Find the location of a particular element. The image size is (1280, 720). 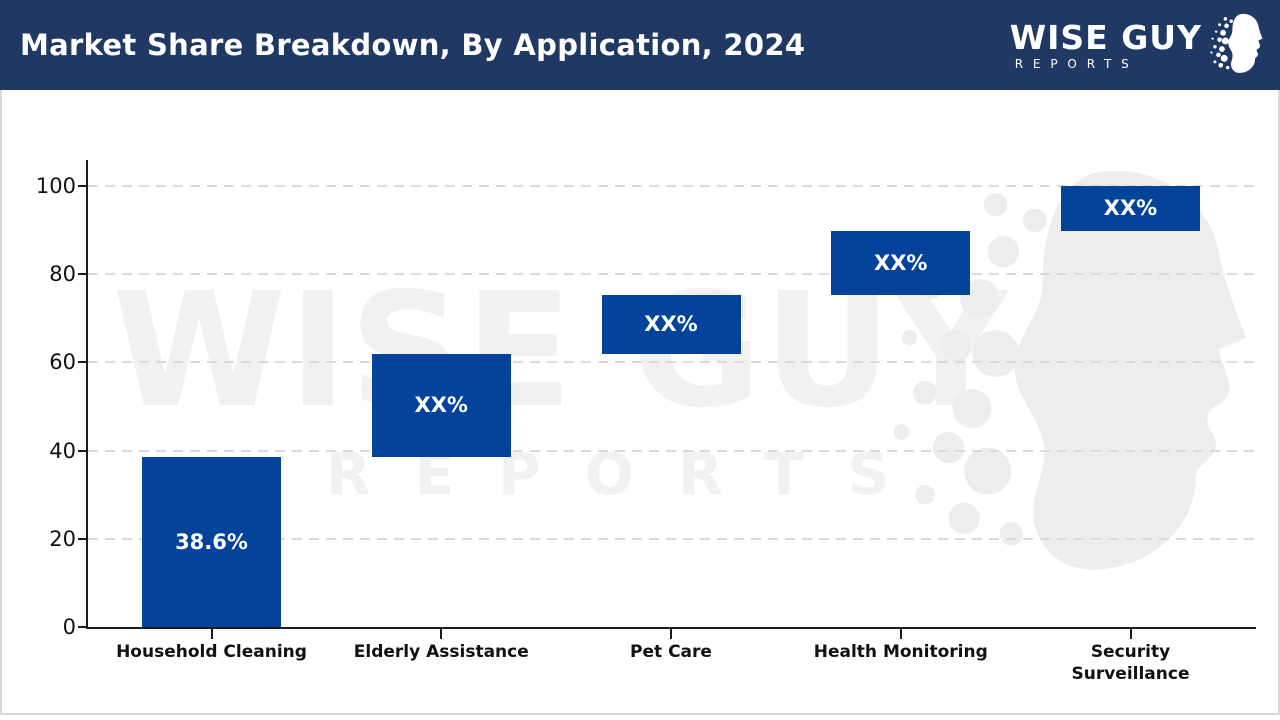

x-category-label-health-monitoring: Health Monitoring is located at coordinates (900, 652).